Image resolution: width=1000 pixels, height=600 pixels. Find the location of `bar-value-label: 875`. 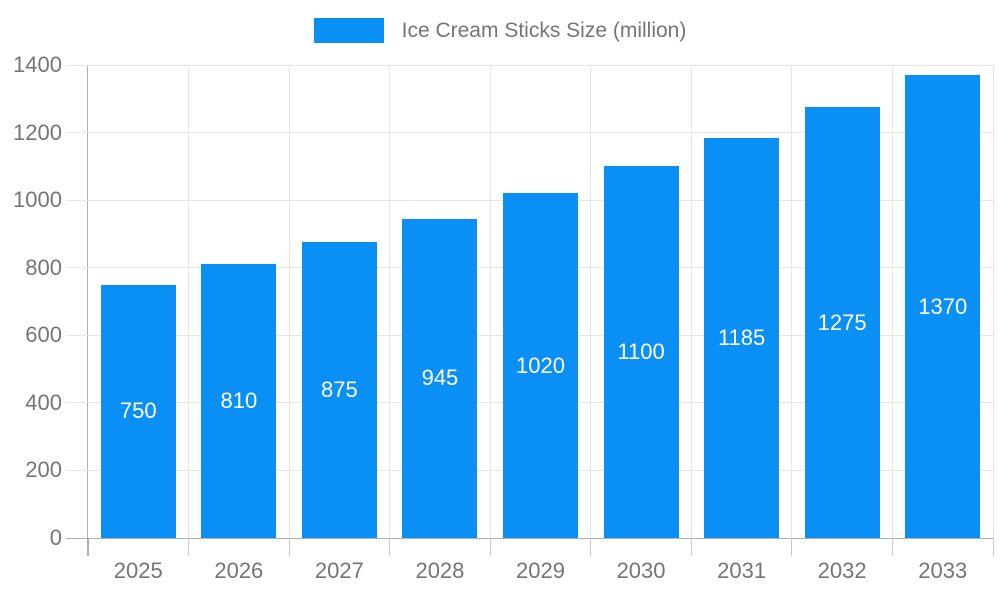

bar-value-label: 875 is located at coordinates (339, 390).